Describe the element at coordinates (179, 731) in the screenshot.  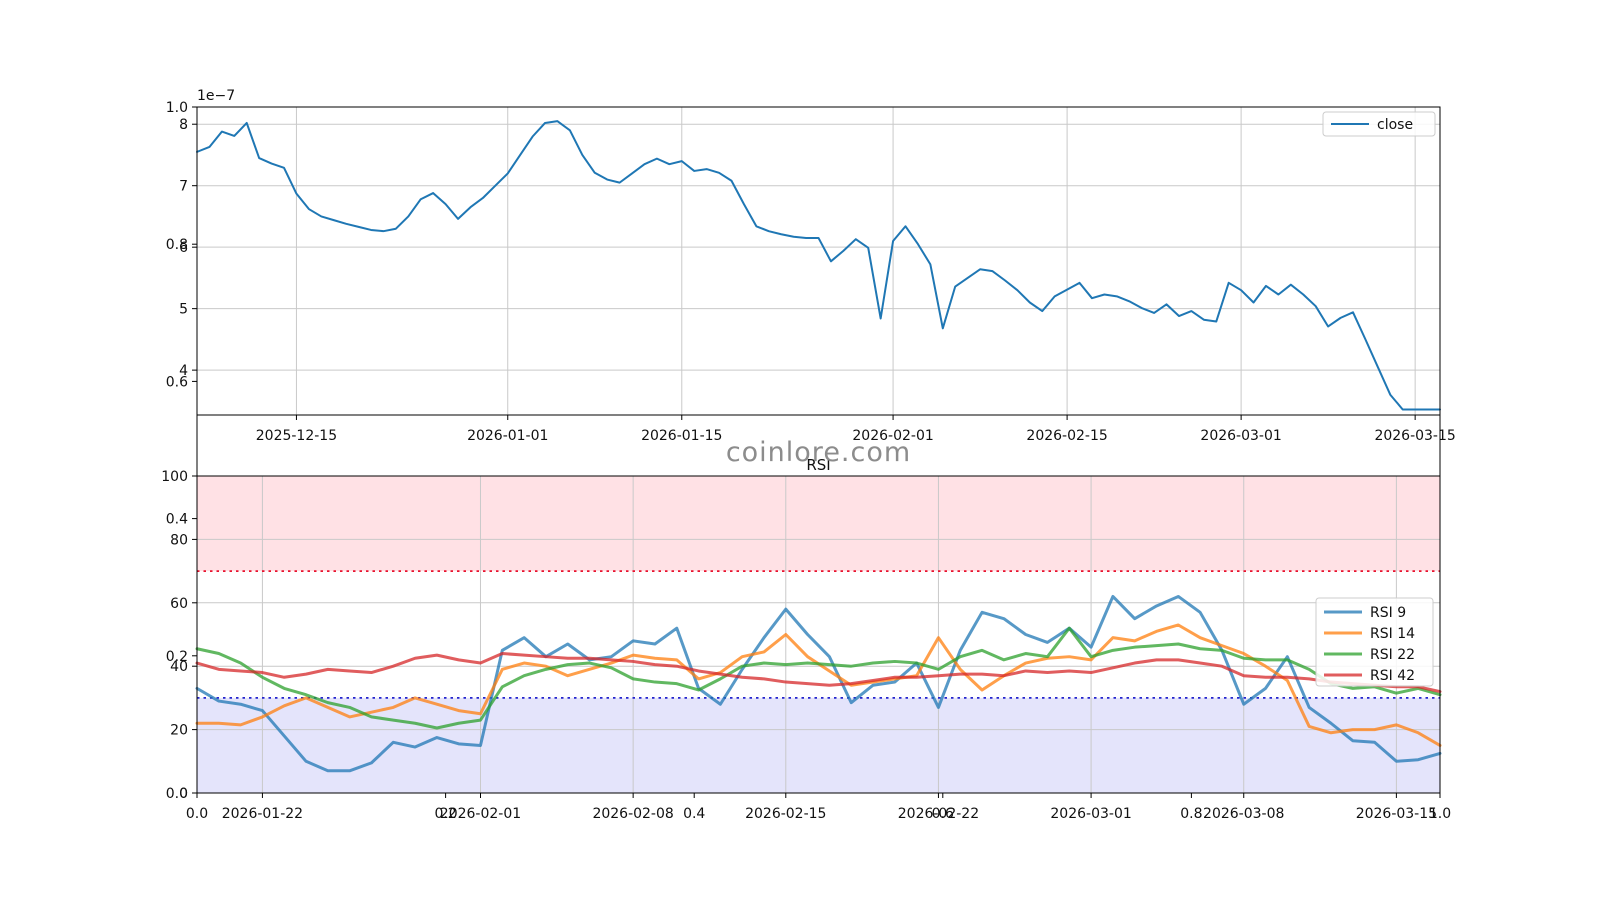
I see `y-tick-label: 20` at that location.